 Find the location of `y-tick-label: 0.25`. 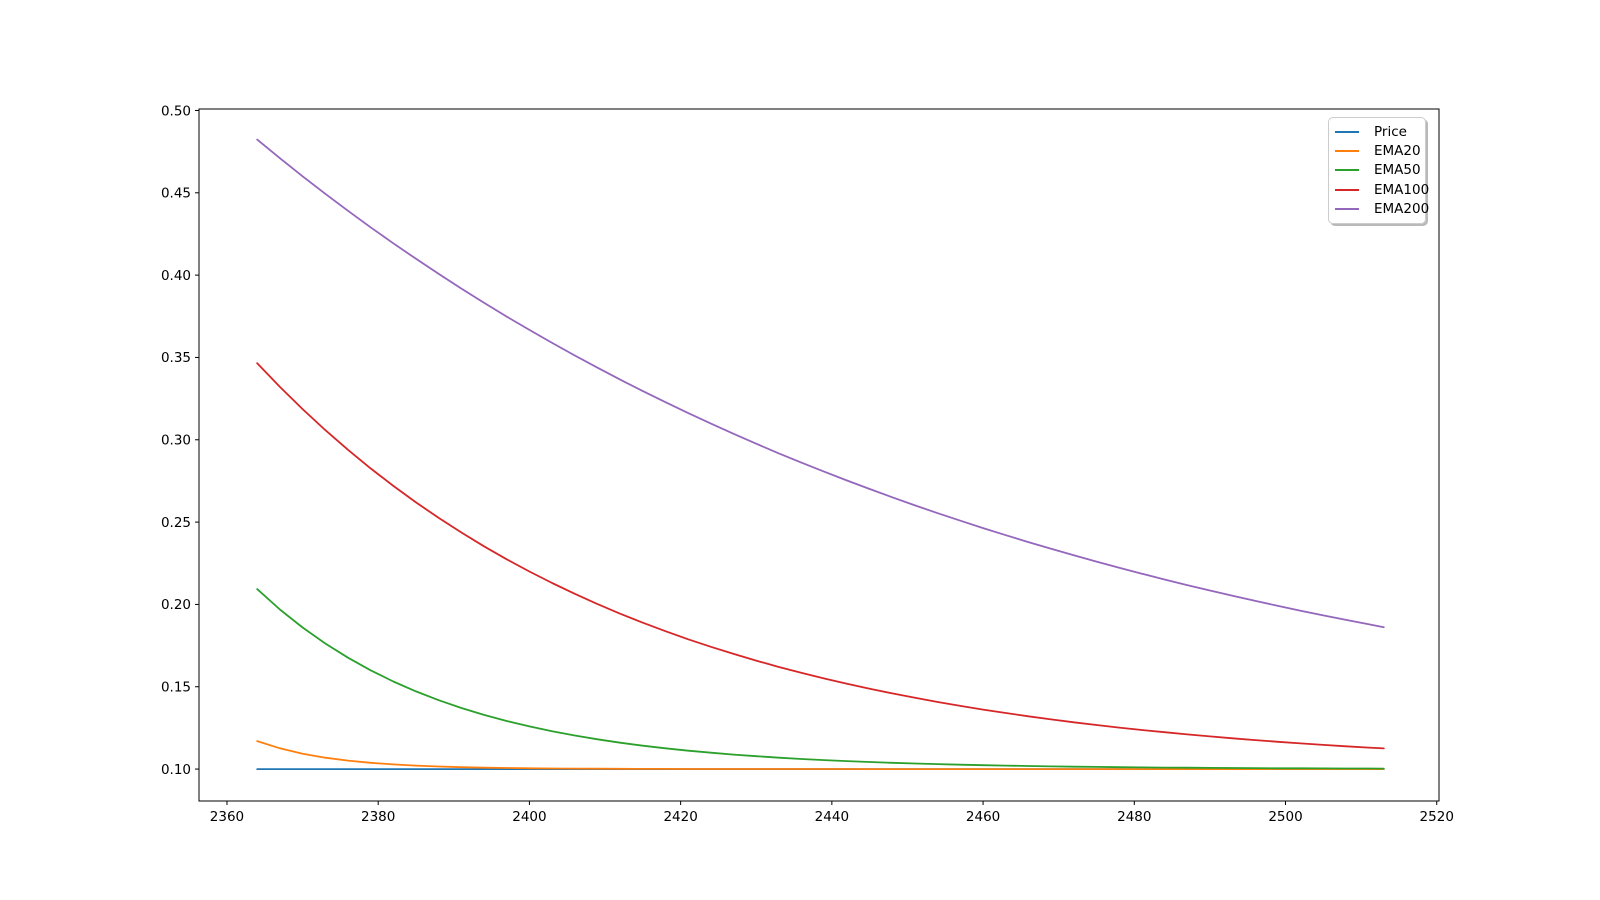

y-tick-label: 0.25 is located at coordinates (176, 523).